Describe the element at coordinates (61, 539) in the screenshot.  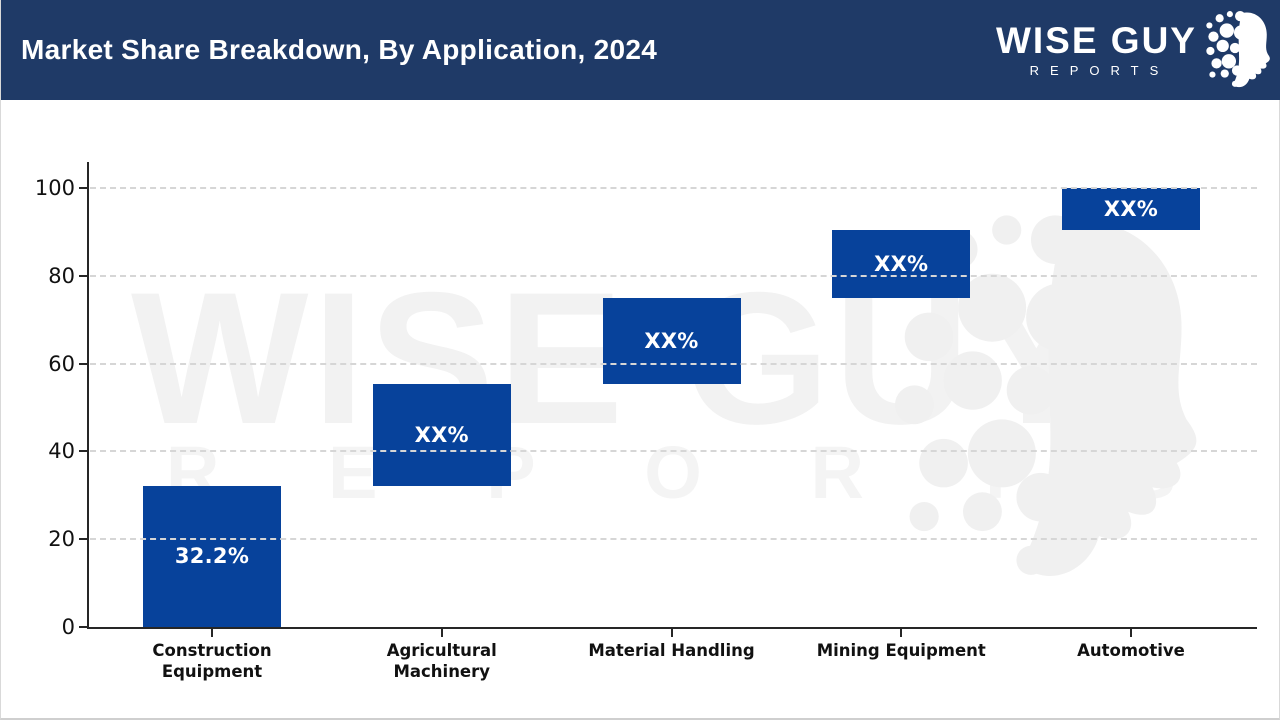
I see `y-tick-label: 20` at that location.